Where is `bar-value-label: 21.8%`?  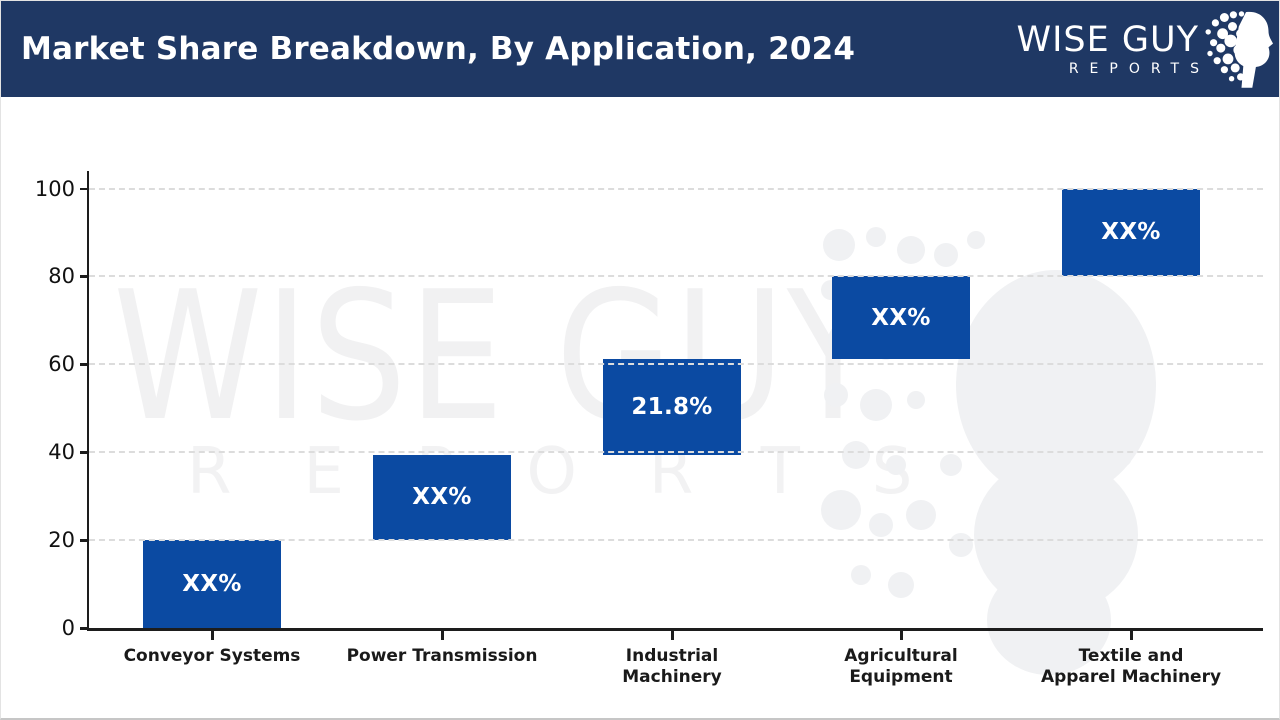
bar-value-label: 21.8% is located at coordinates (672, 406).